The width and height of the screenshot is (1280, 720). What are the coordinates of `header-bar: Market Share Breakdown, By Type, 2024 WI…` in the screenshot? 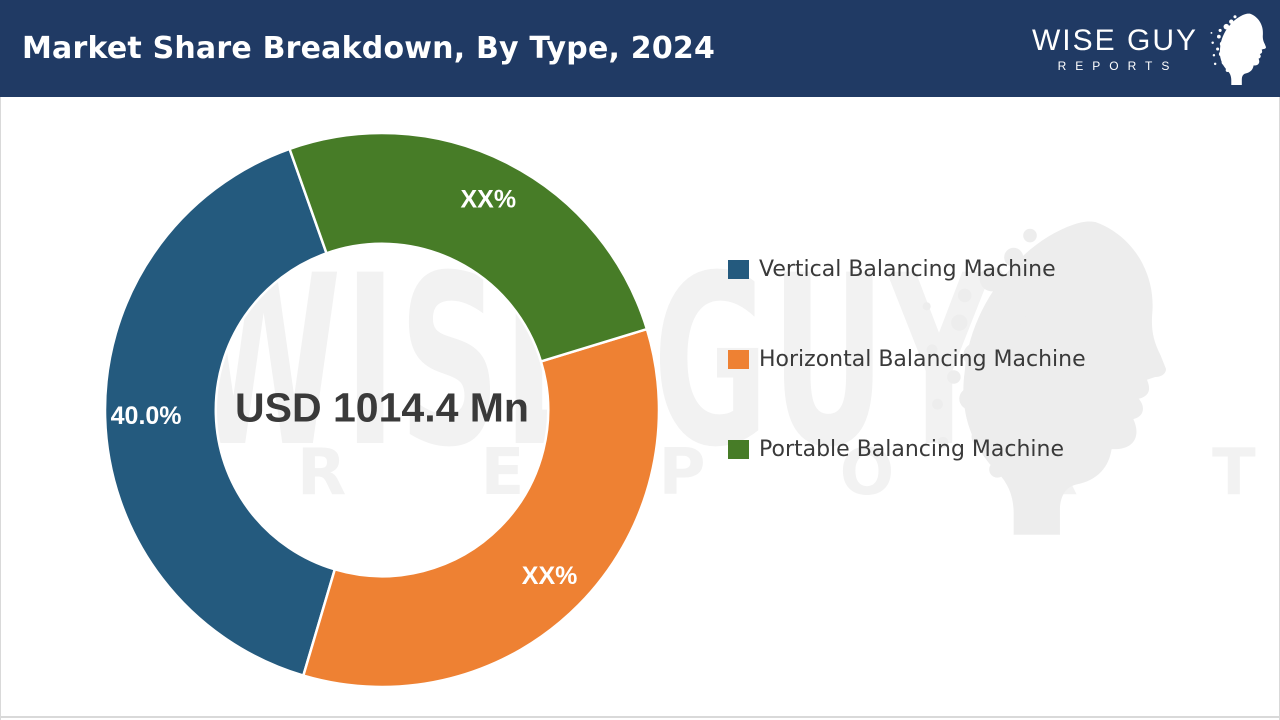 It's located at (640, 48).